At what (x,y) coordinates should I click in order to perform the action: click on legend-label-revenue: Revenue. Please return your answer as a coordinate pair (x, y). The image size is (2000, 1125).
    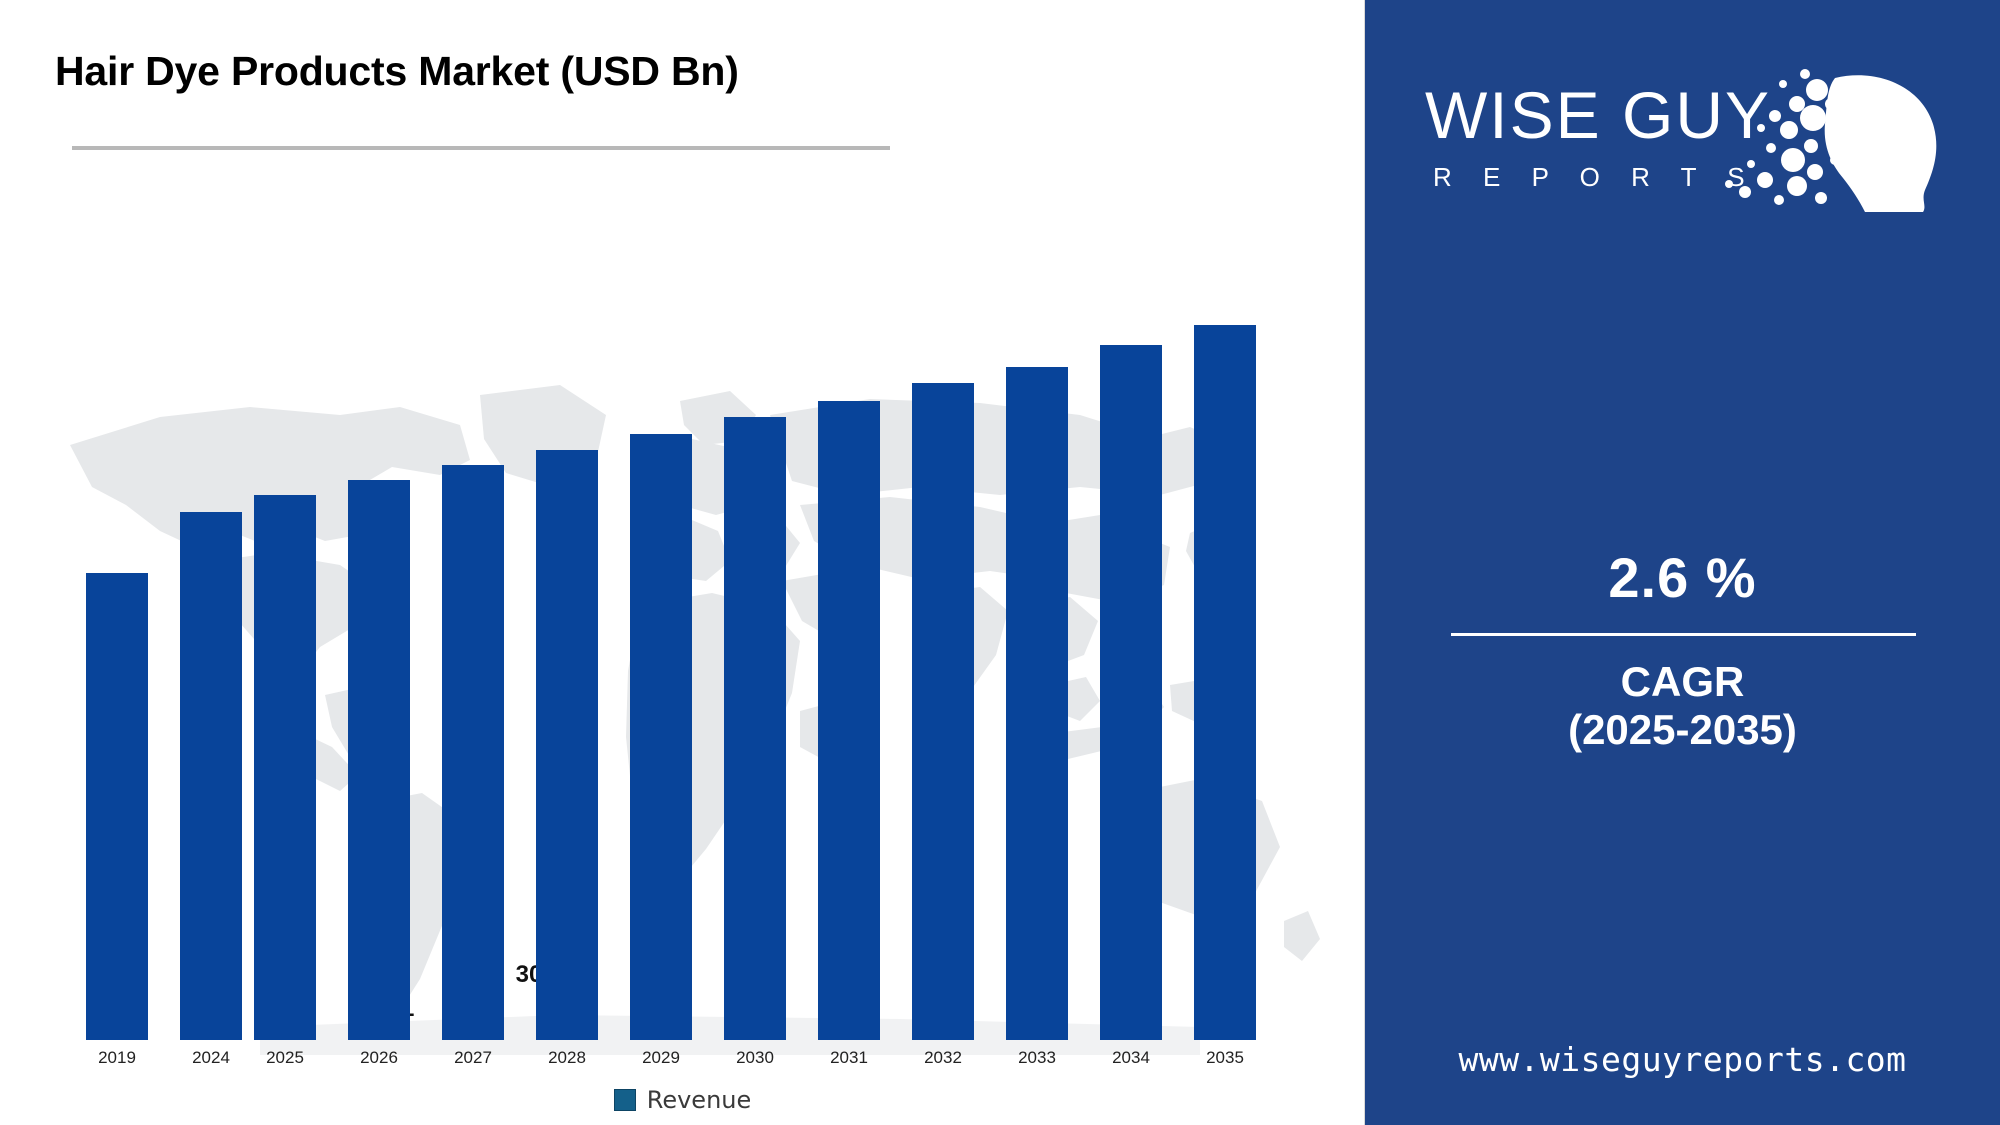
    Looking at the image, I should click on (699, 1100).